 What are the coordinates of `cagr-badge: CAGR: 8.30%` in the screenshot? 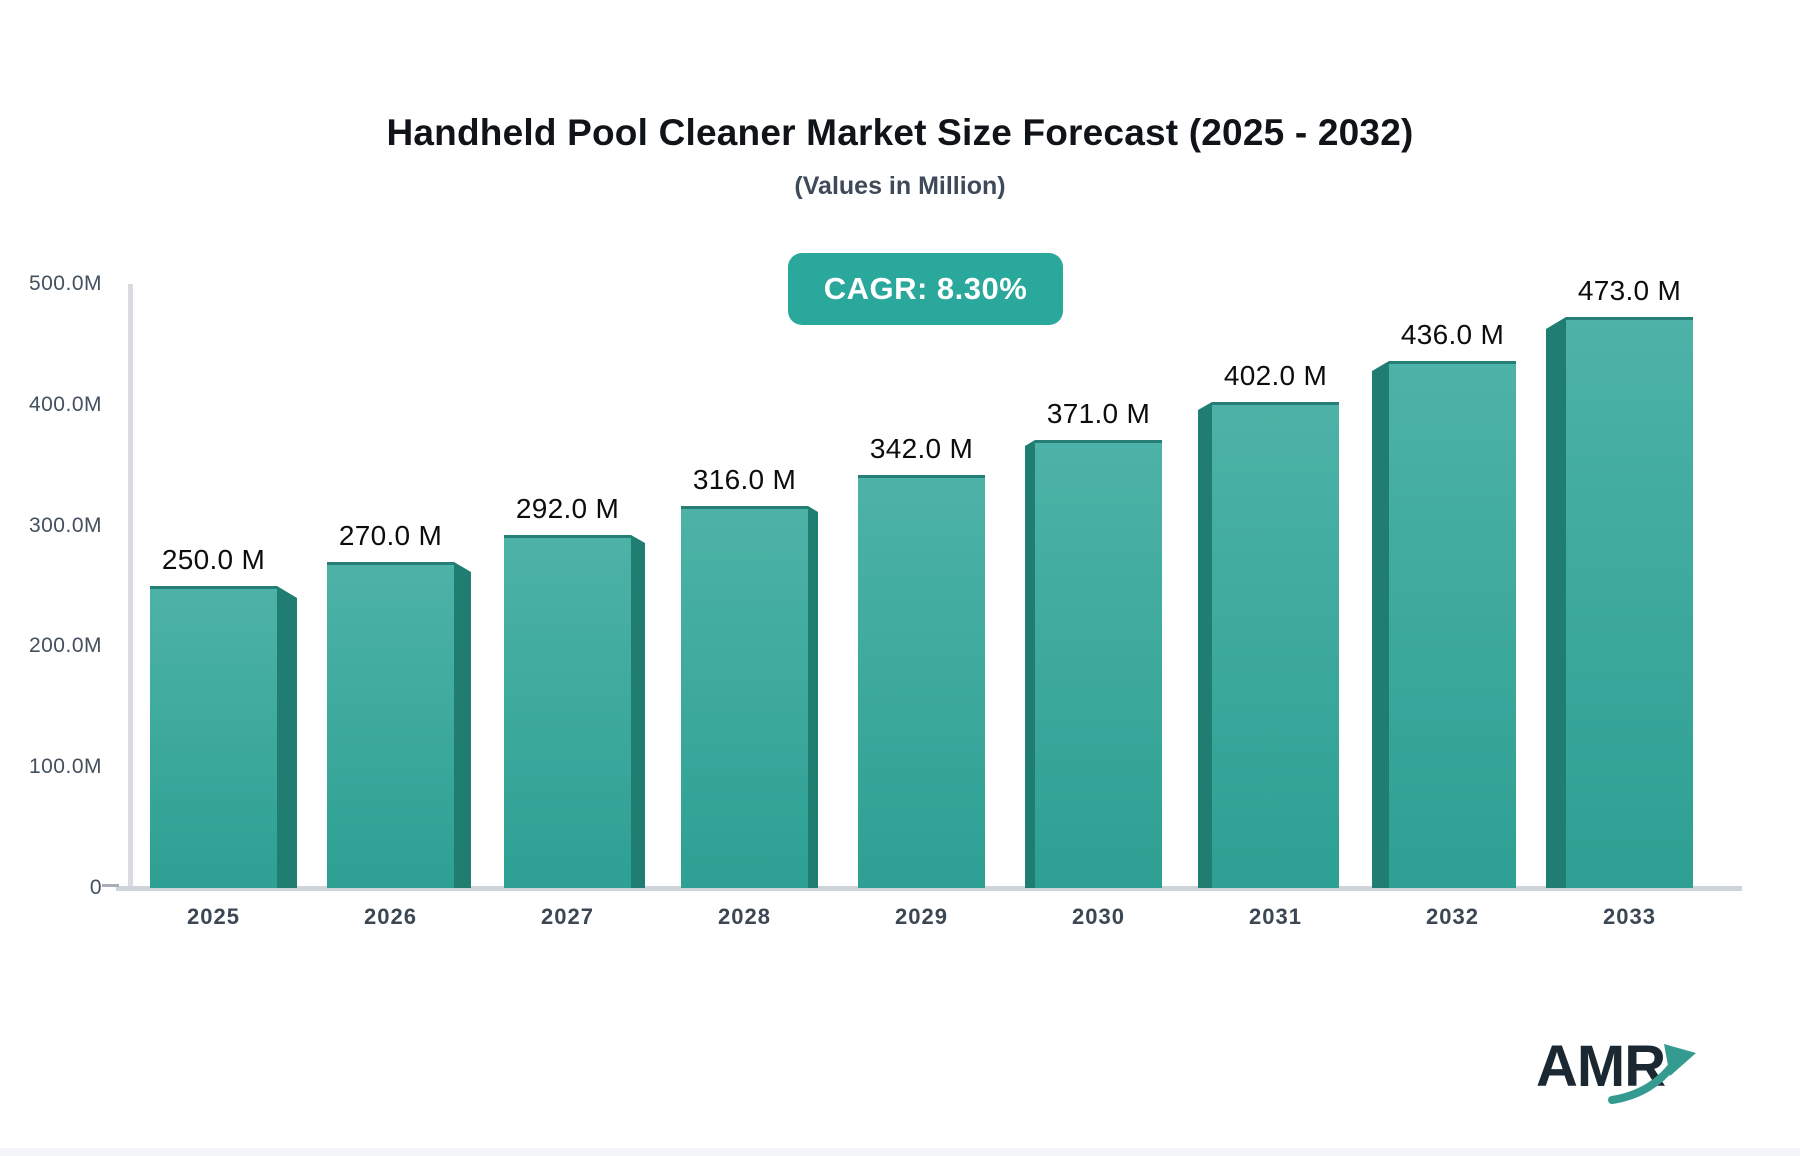 It's located at (925, 289).